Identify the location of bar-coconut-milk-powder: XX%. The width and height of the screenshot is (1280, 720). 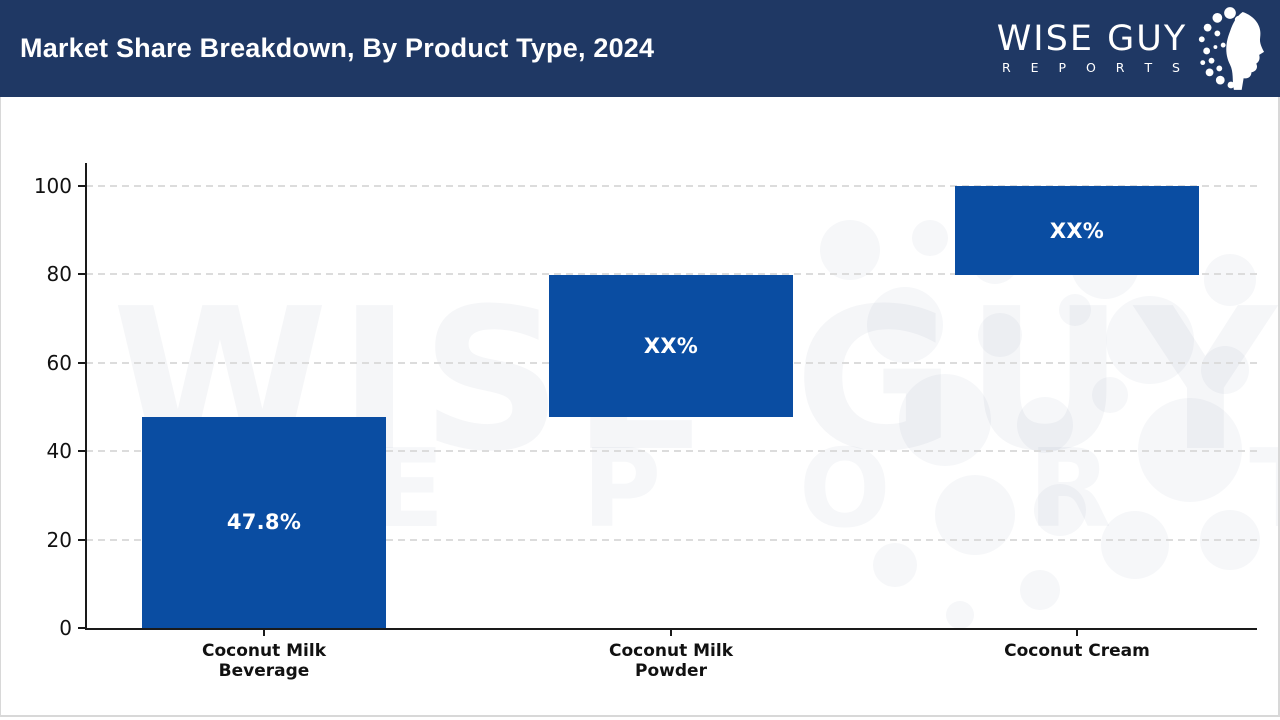
(671, 346).